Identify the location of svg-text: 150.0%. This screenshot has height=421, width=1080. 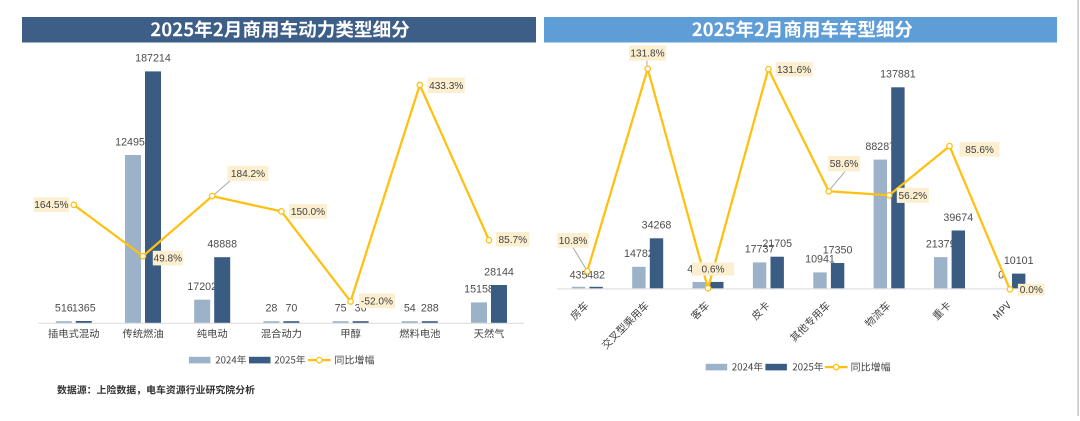
(308, 212).